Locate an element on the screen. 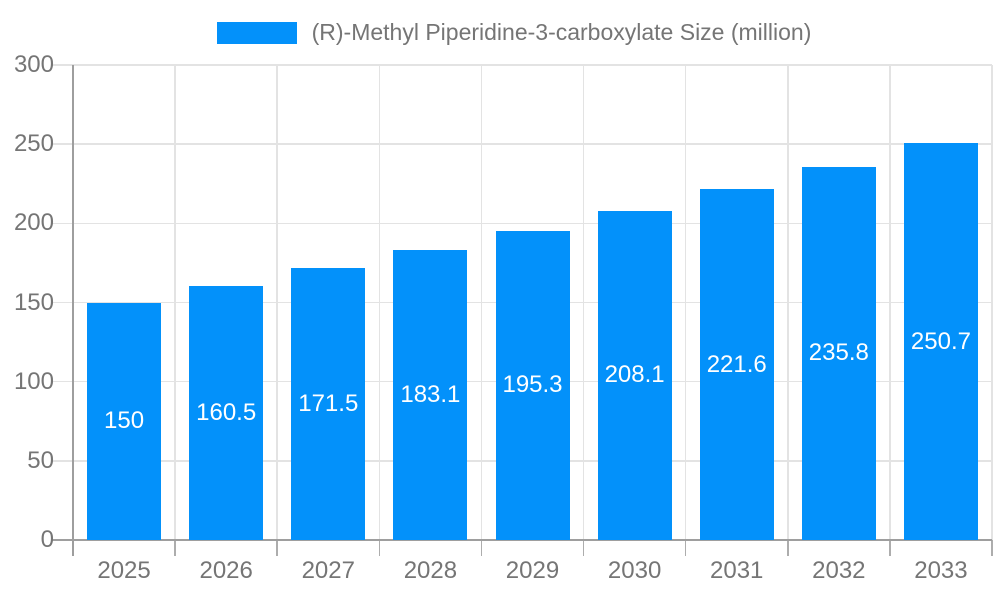 The height and width of the screenshot is (600, 1000). bar-2028: 183.1 is located at coordinates (430, 395).